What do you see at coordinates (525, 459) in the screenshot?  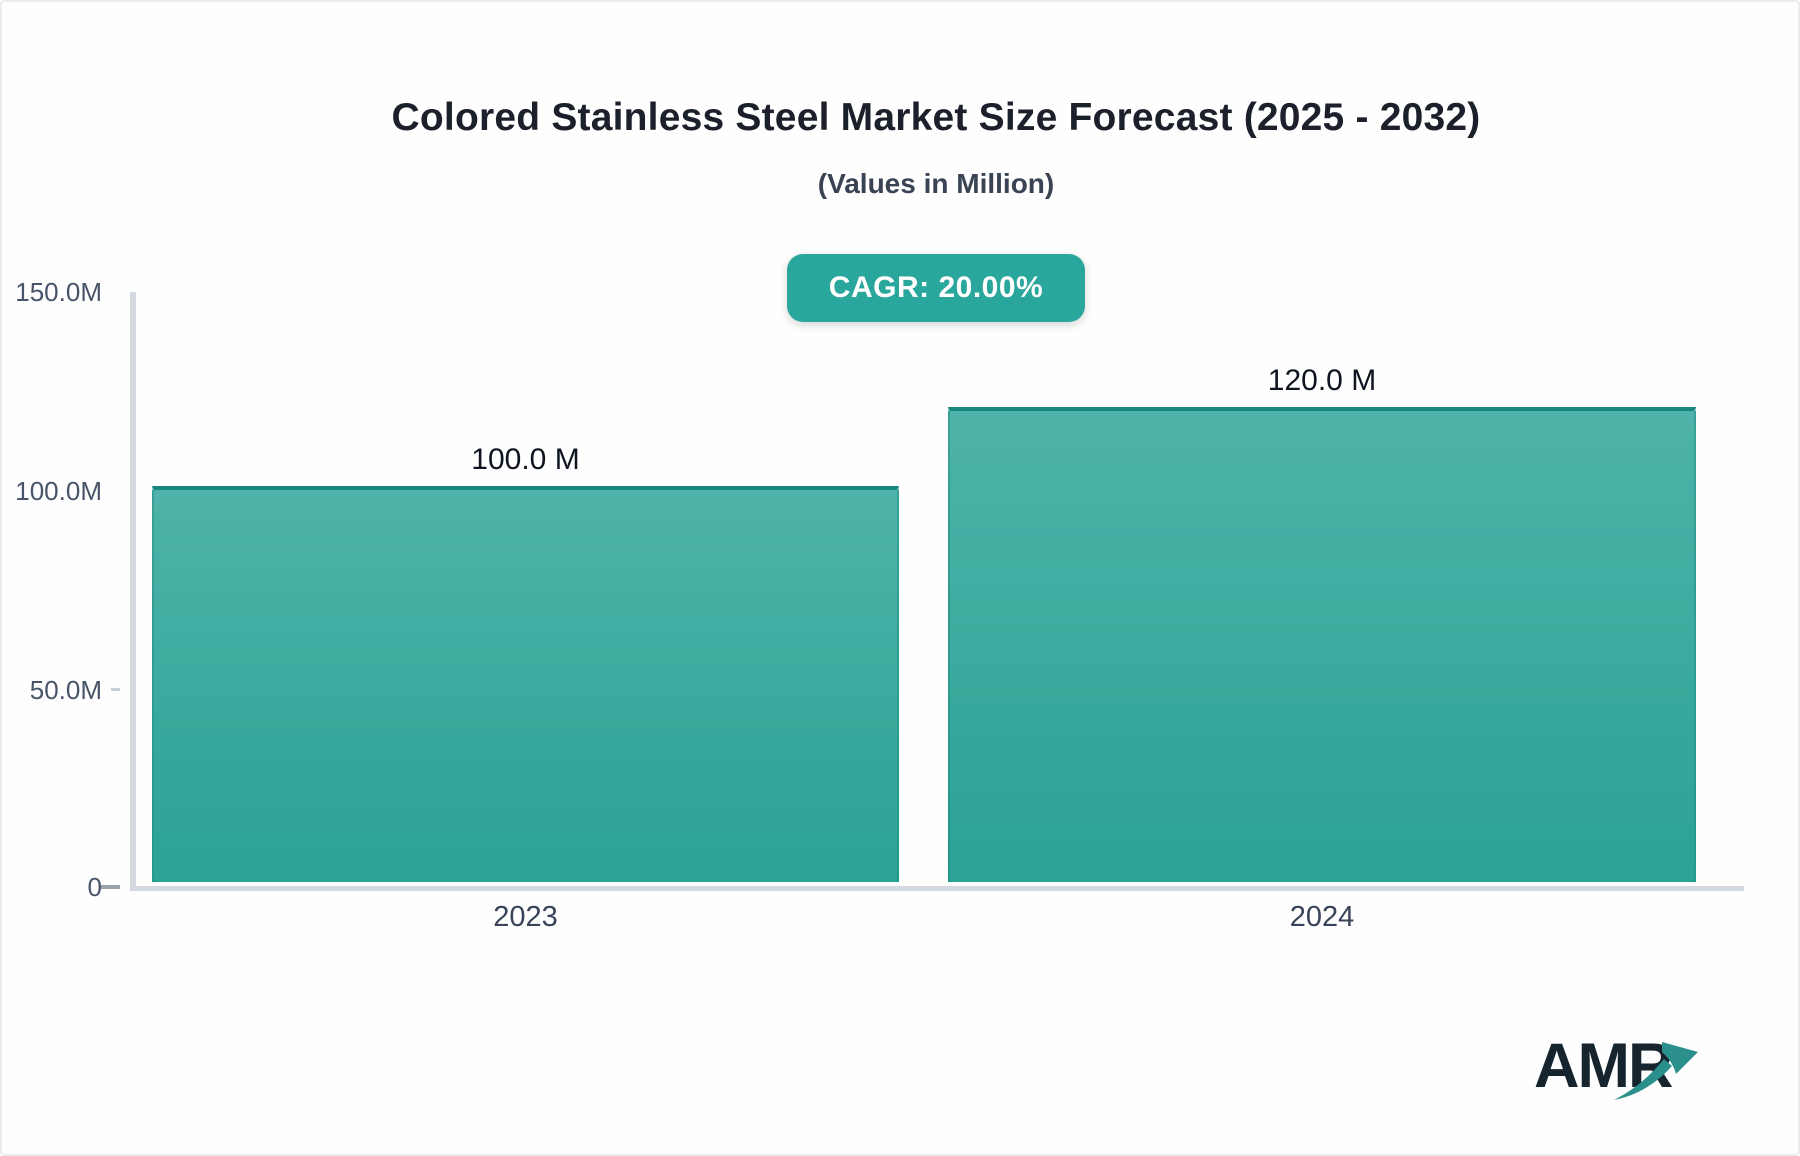 I see `bar-value-label-2023: 100.0 M` at bounding box center [525, 459].